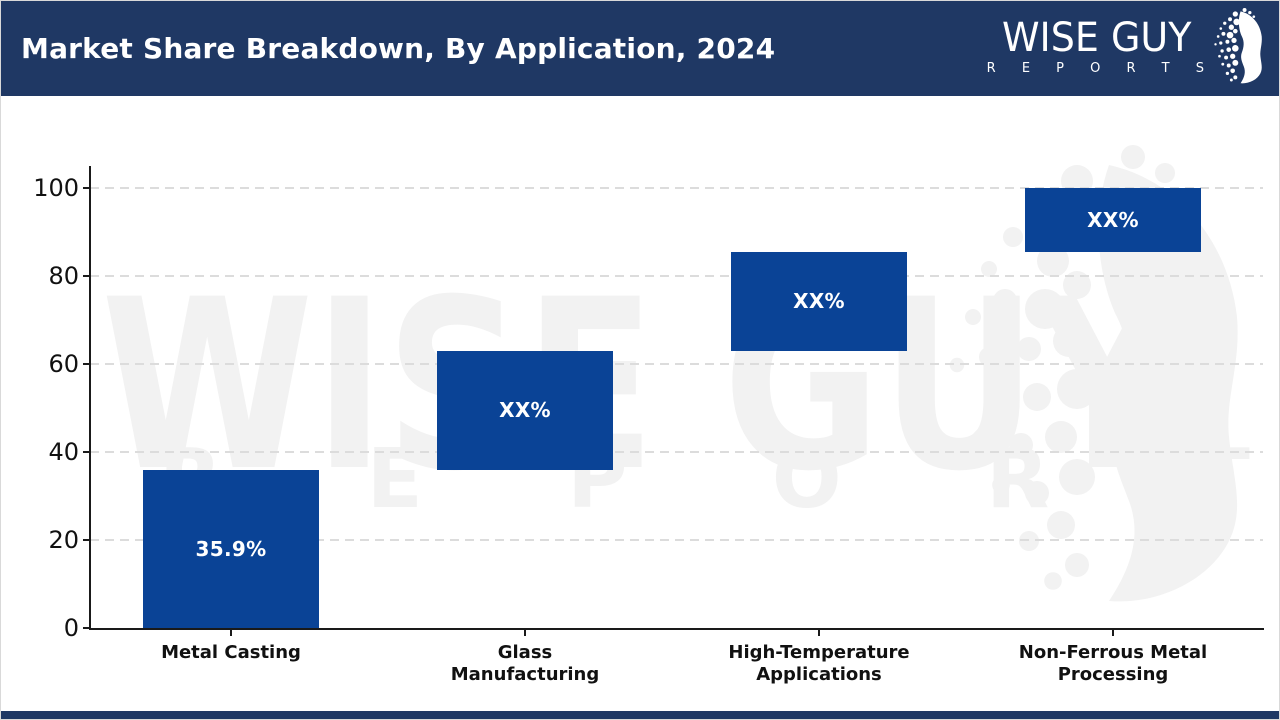  I want to click on logo-sub-text: R E P O R T S, so click(1100, 68).